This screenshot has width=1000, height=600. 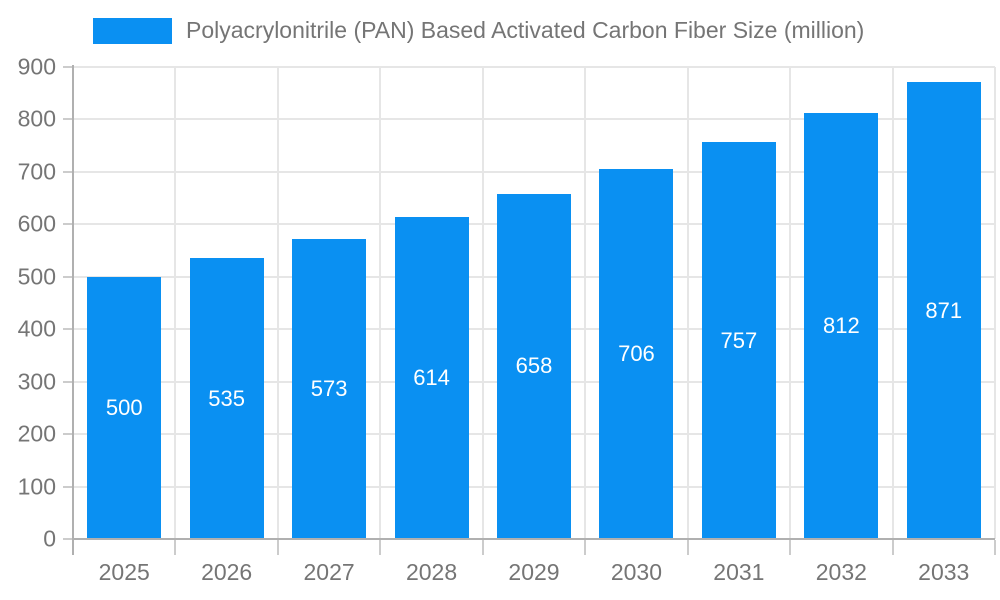 What do you see at coordinates (36, 486) in the screenshot?
I see `y-axis-label: 100` at bounding box center [36, 486].